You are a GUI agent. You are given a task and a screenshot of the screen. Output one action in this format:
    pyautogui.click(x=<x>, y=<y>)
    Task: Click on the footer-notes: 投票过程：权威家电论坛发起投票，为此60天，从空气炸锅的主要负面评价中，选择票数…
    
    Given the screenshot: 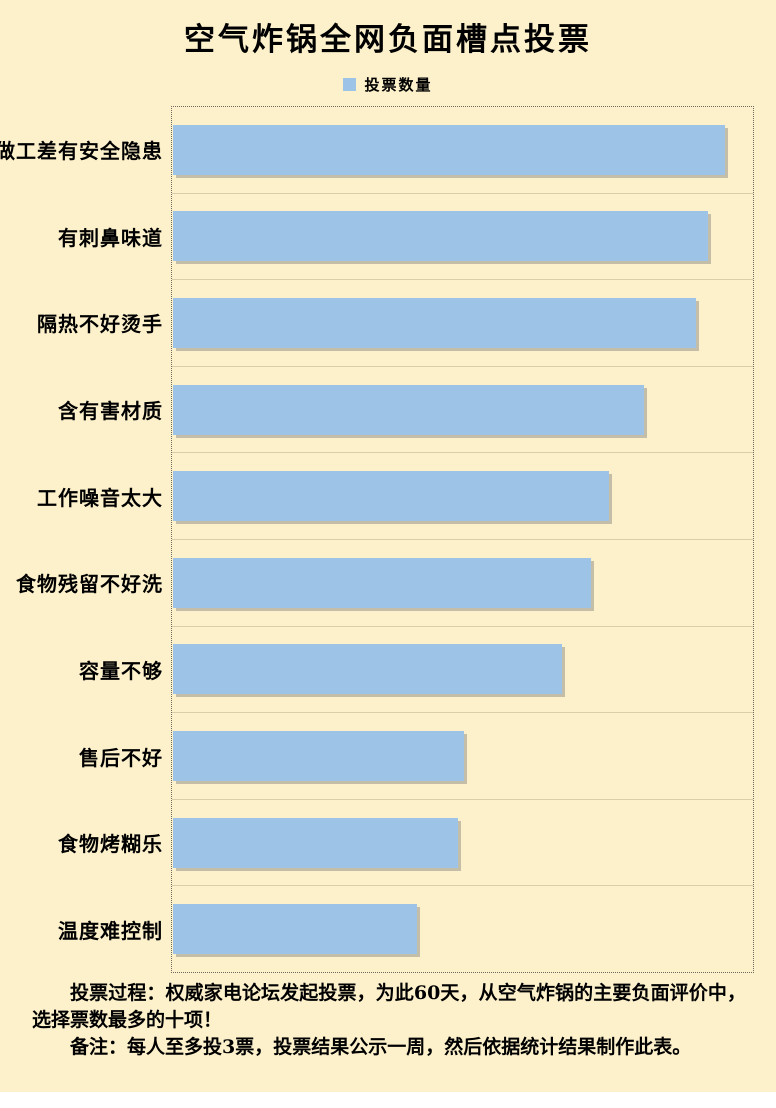 What is the action you would take?
    pyautogui.click(x=389, y=1020)
    